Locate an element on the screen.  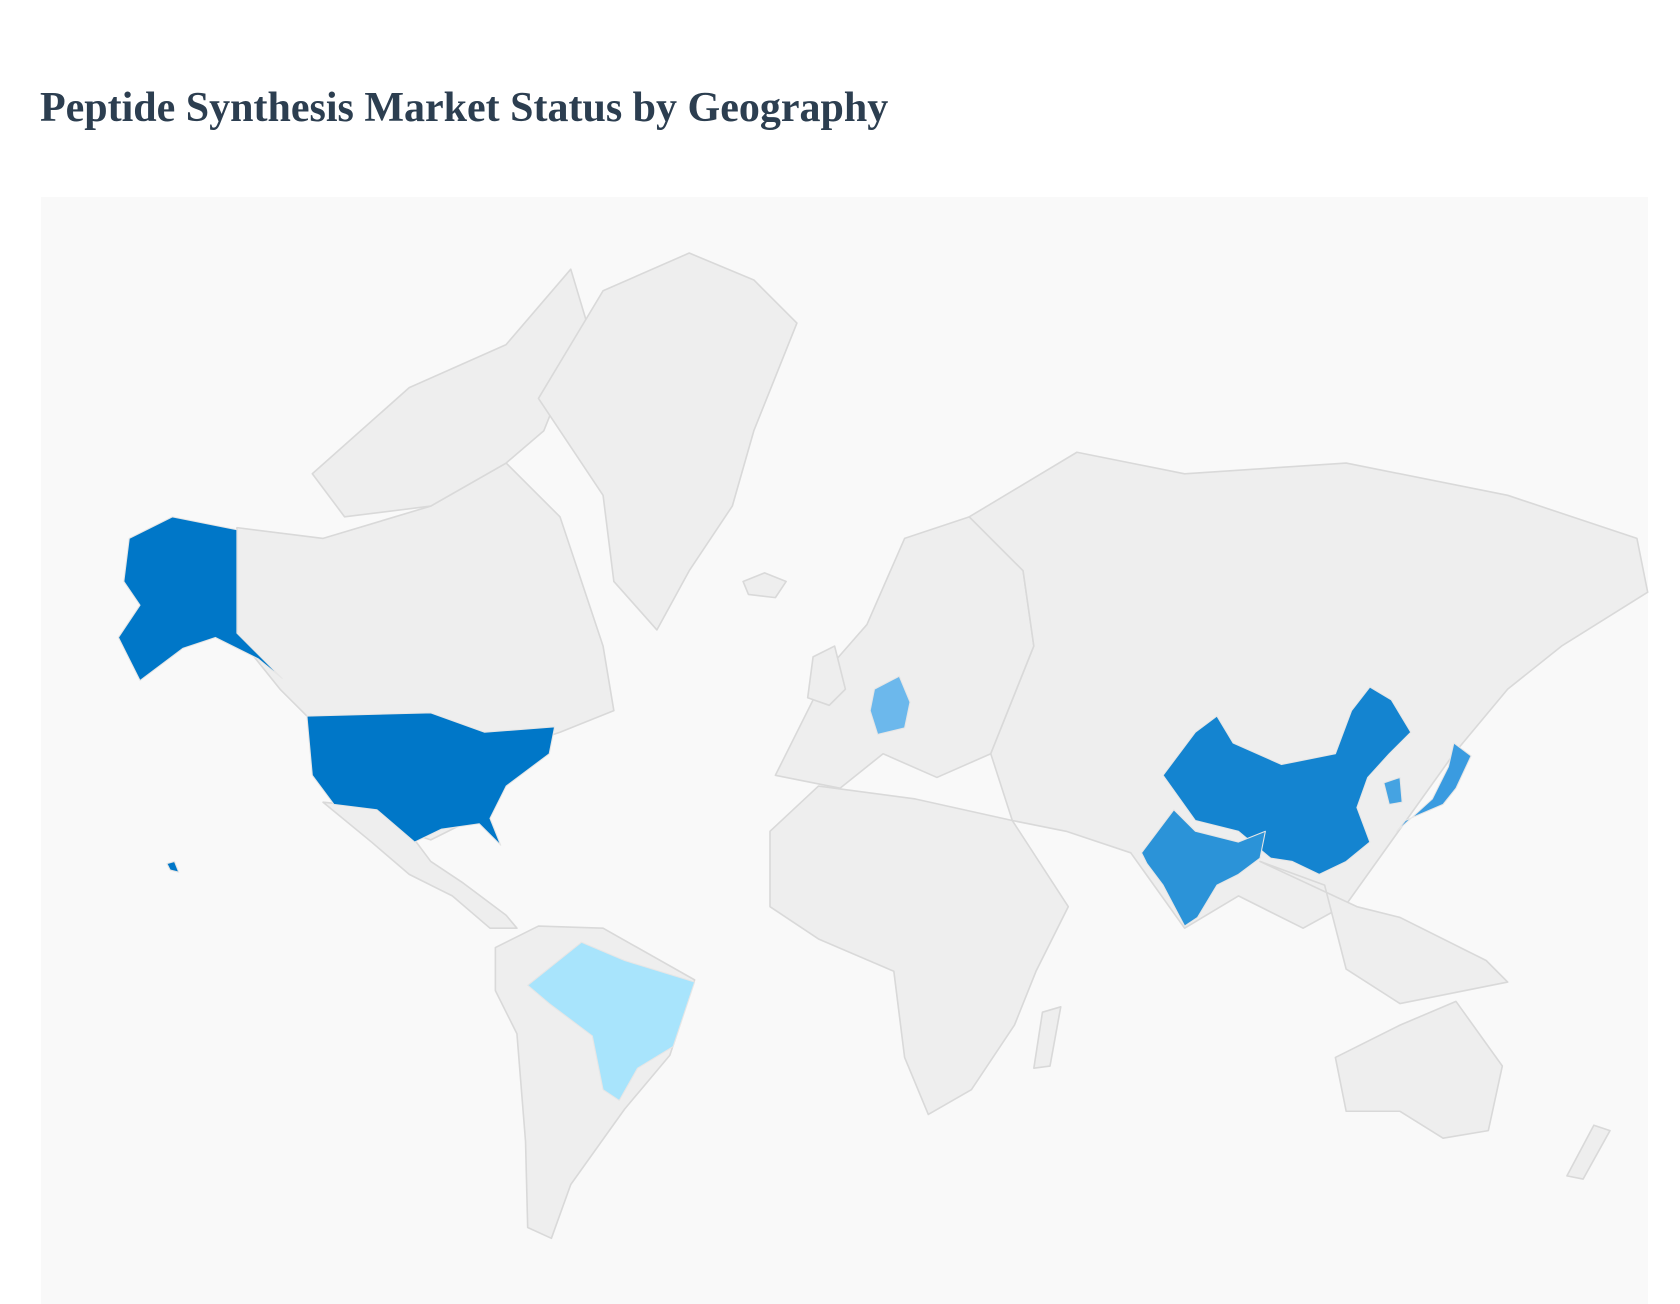
land-asia is located at coordinates (1308, 690).